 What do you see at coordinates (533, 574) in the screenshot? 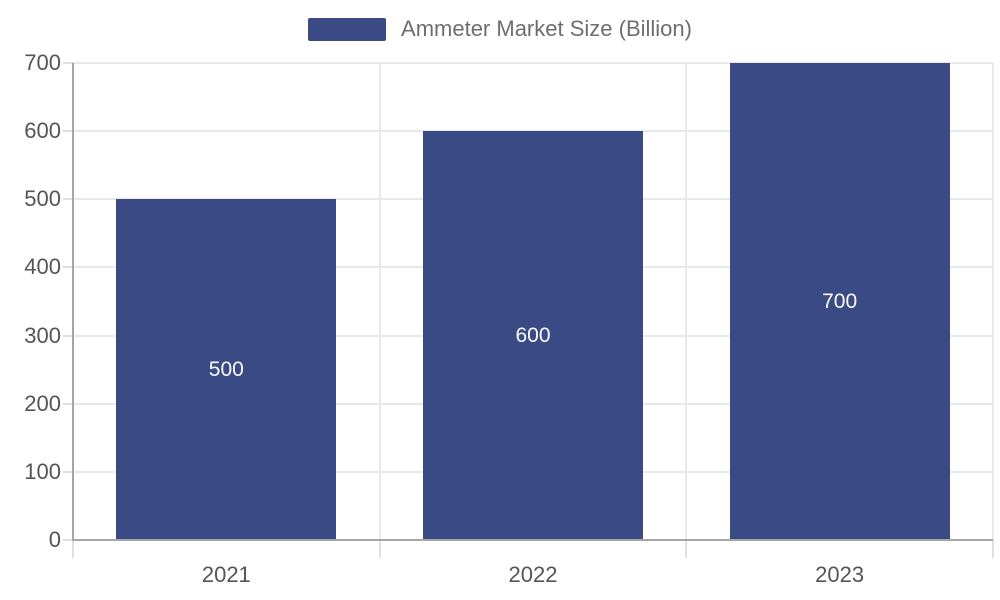
I see `x-tick-label-2022: 2022` at bounding box center [533, 574].